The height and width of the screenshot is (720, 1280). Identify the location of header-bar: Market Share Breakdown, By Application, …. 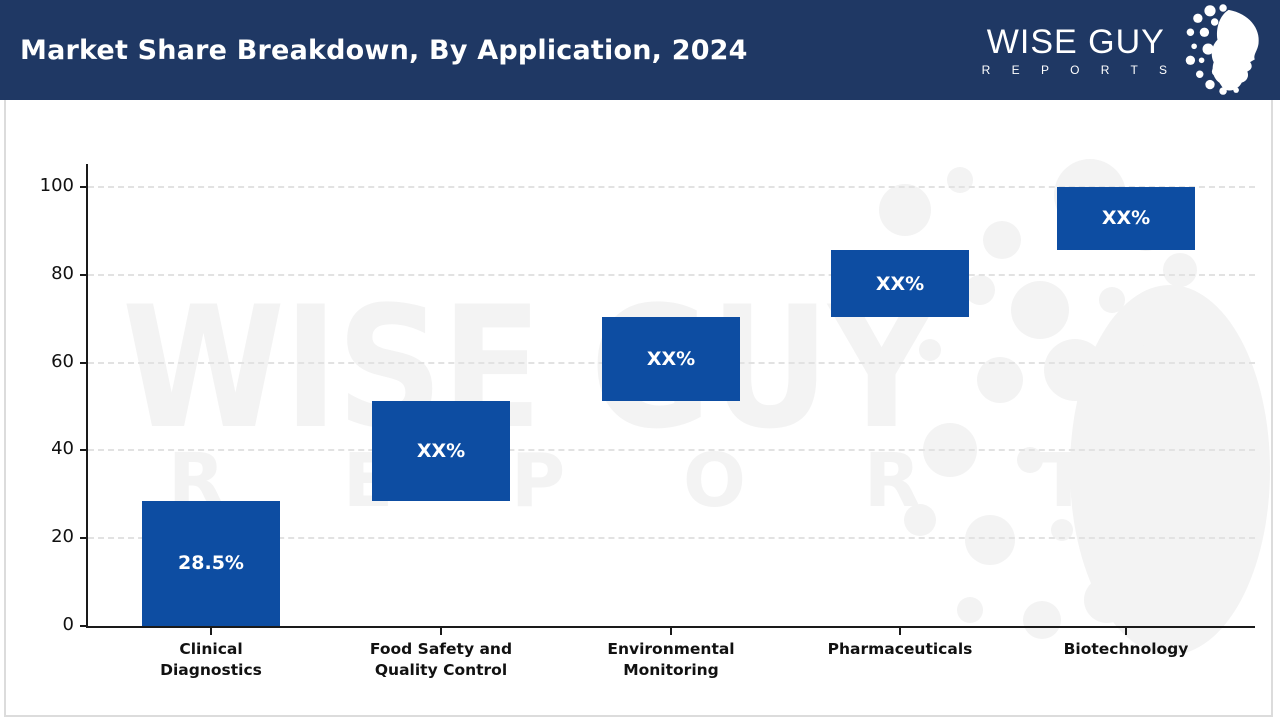
(640, 50).